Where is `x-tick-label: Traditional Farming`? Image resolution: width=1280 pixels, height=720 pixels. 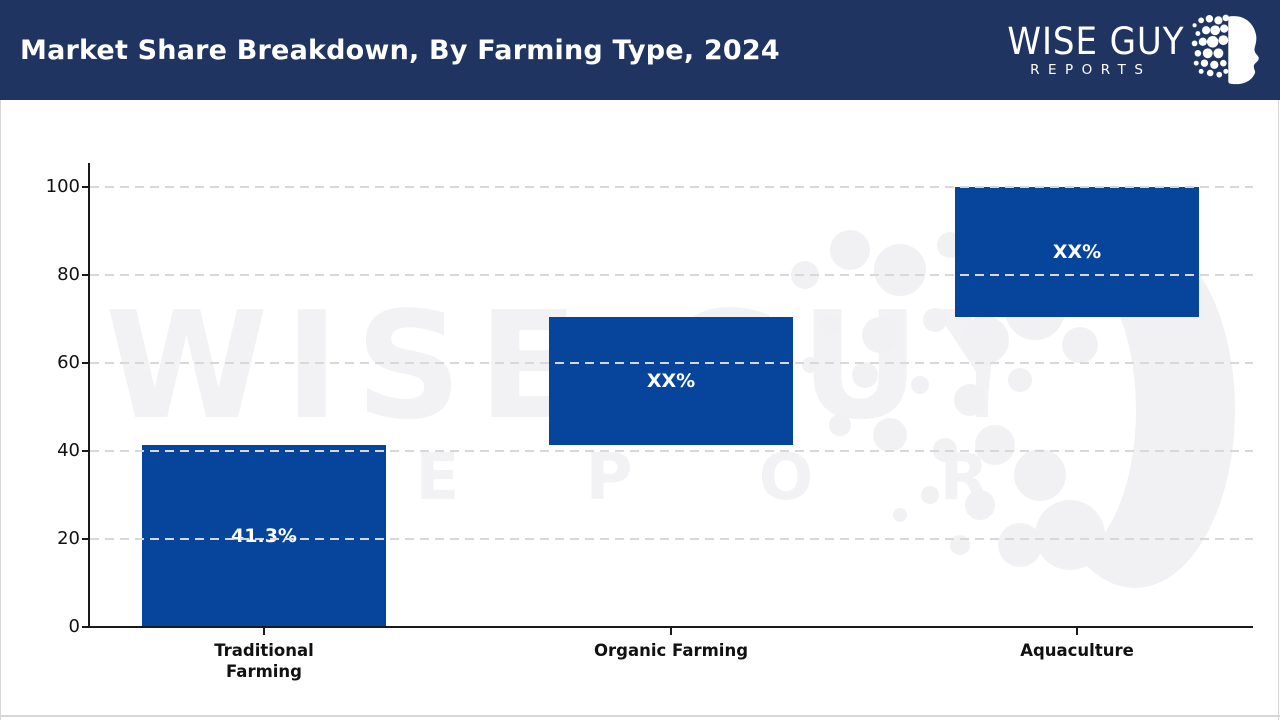
x-tick-label: Traditional Farming is located at coordinates (264, 661).